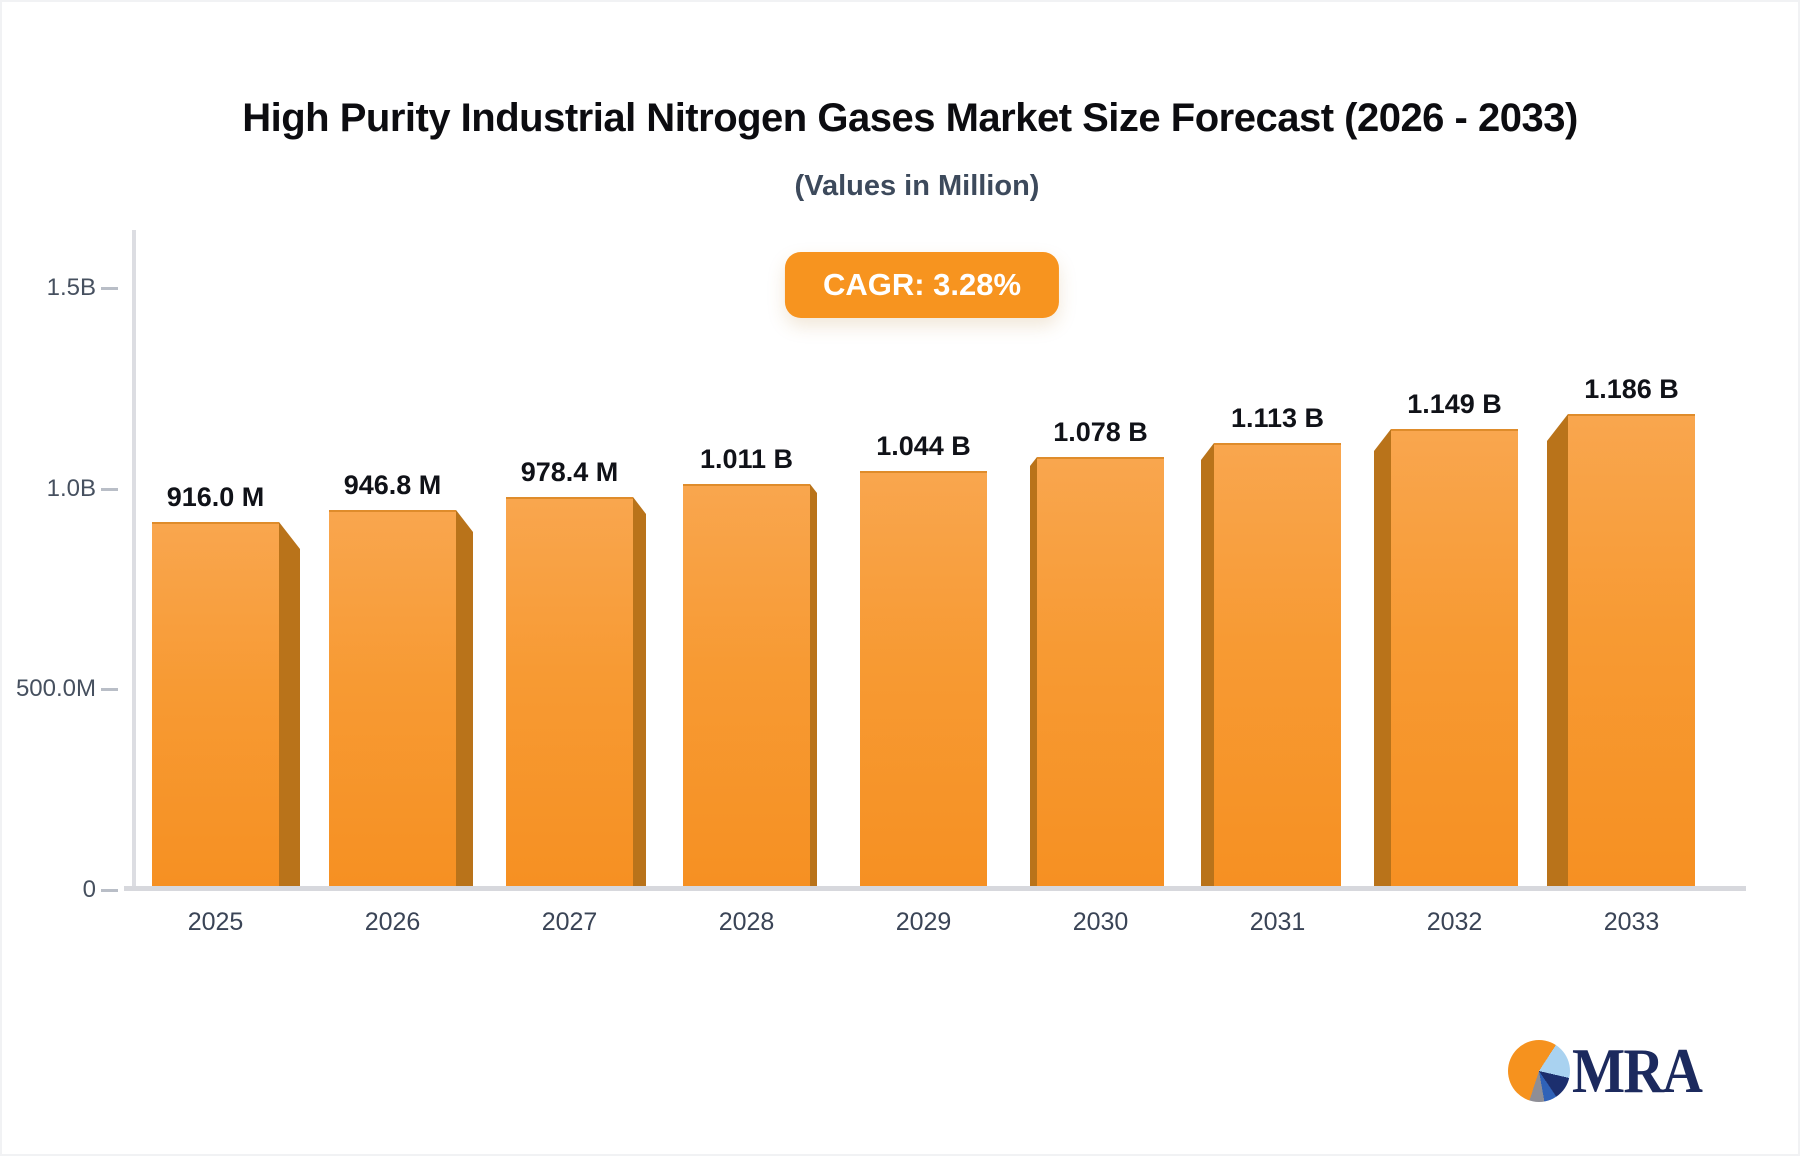 The height and width of the screenshot is (1156, 1800). What do you see at coordinates (89, 889) in the screenshot?
I see `y-axis-tick-label: 0` at bounding box center [89, 889].